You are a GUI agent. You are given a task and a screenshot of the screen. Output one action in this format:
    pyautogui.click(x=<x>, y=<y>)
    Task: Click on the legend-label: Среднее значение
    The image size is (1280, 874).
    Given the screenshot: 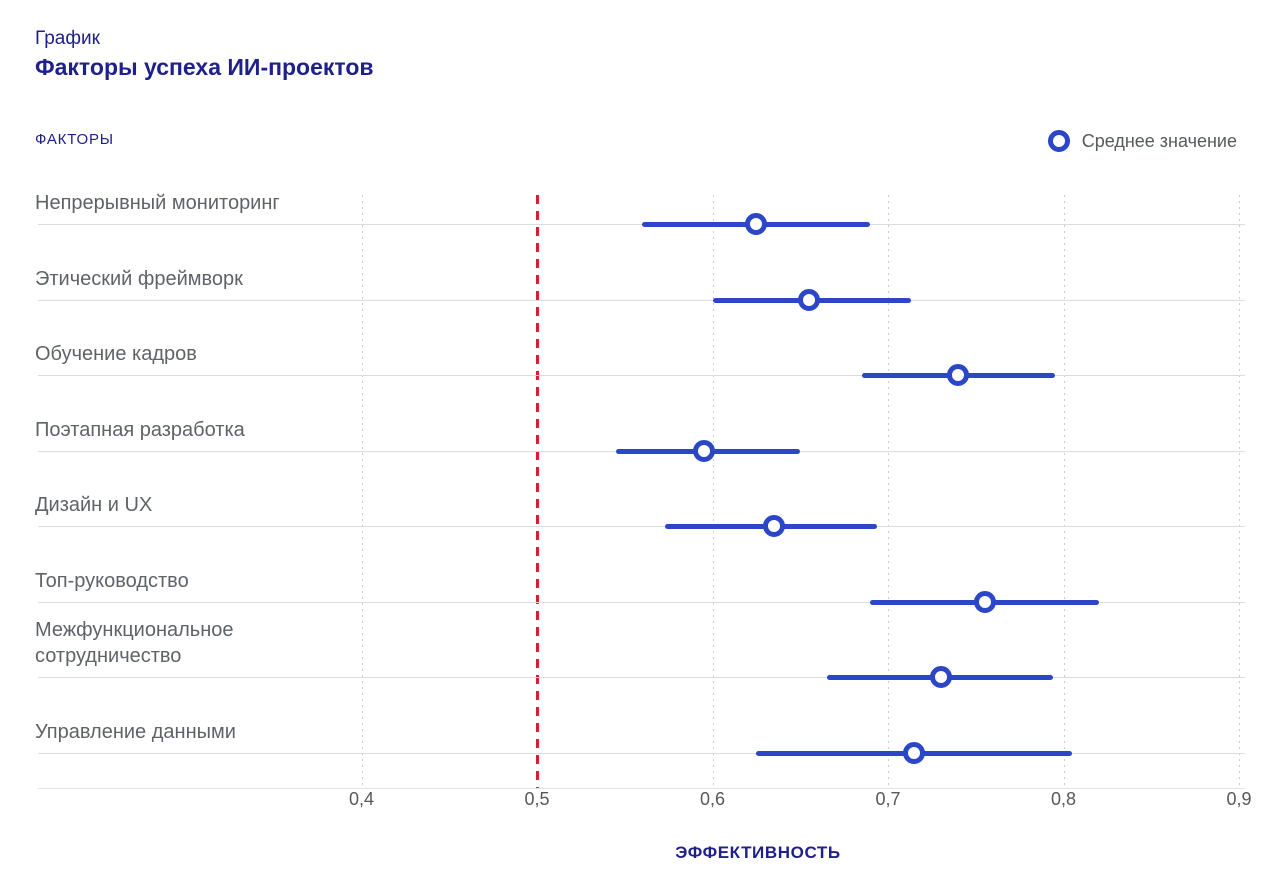 What is the action you would take?
    pyautogui.click(x=1159, y=140)
    